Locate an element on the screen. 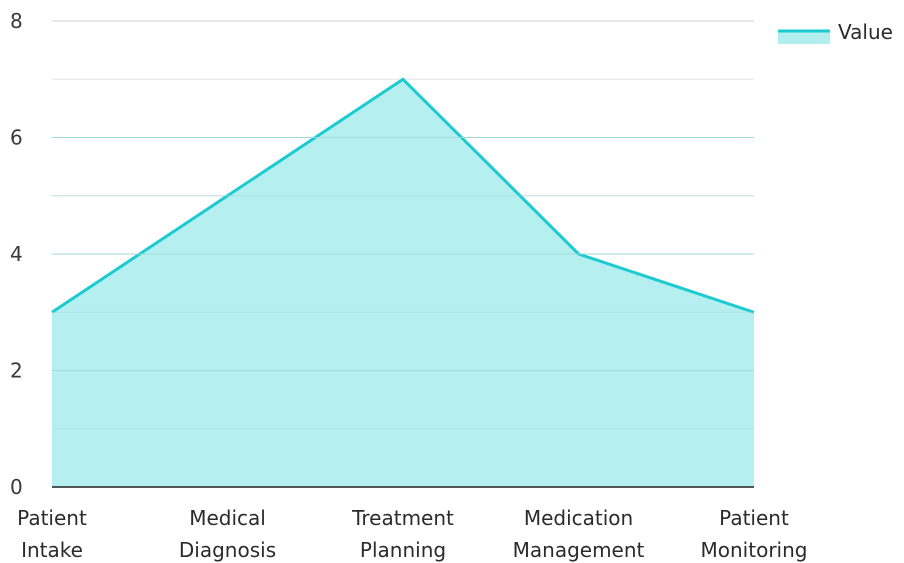  legend: Value is located at coordinates (835, 32).